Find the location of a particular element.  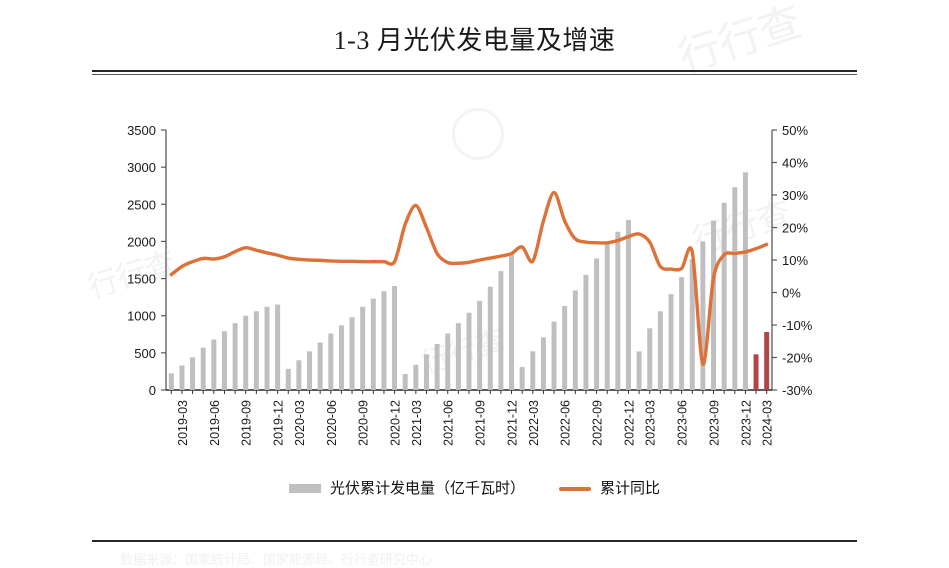

y-axis-tick-label: 1500 is located at coordinates (141, 279).